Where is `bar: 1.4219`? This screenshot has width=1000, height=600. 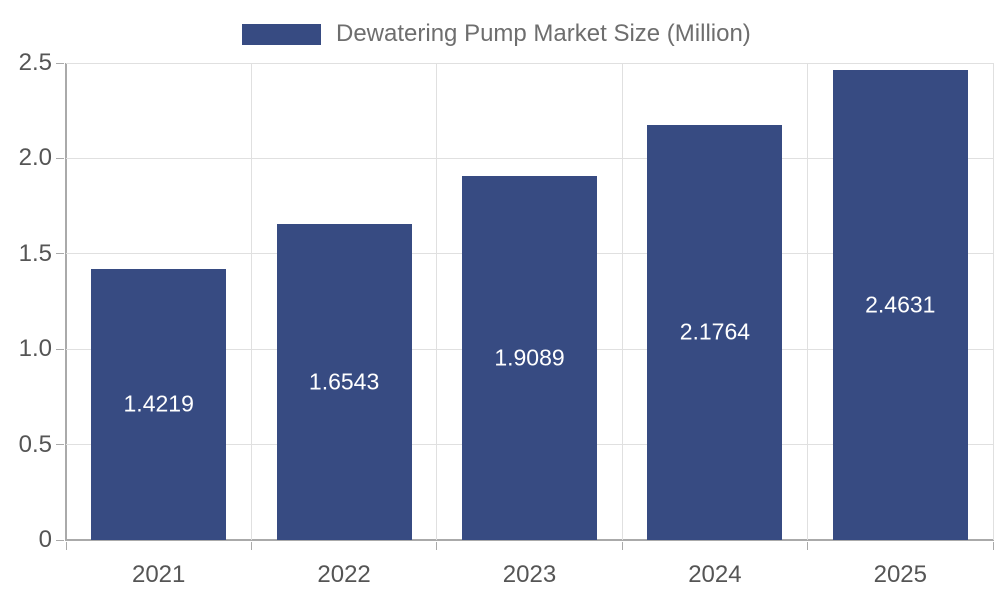 bar: 1.4219 is located at coordinates (159, 404).